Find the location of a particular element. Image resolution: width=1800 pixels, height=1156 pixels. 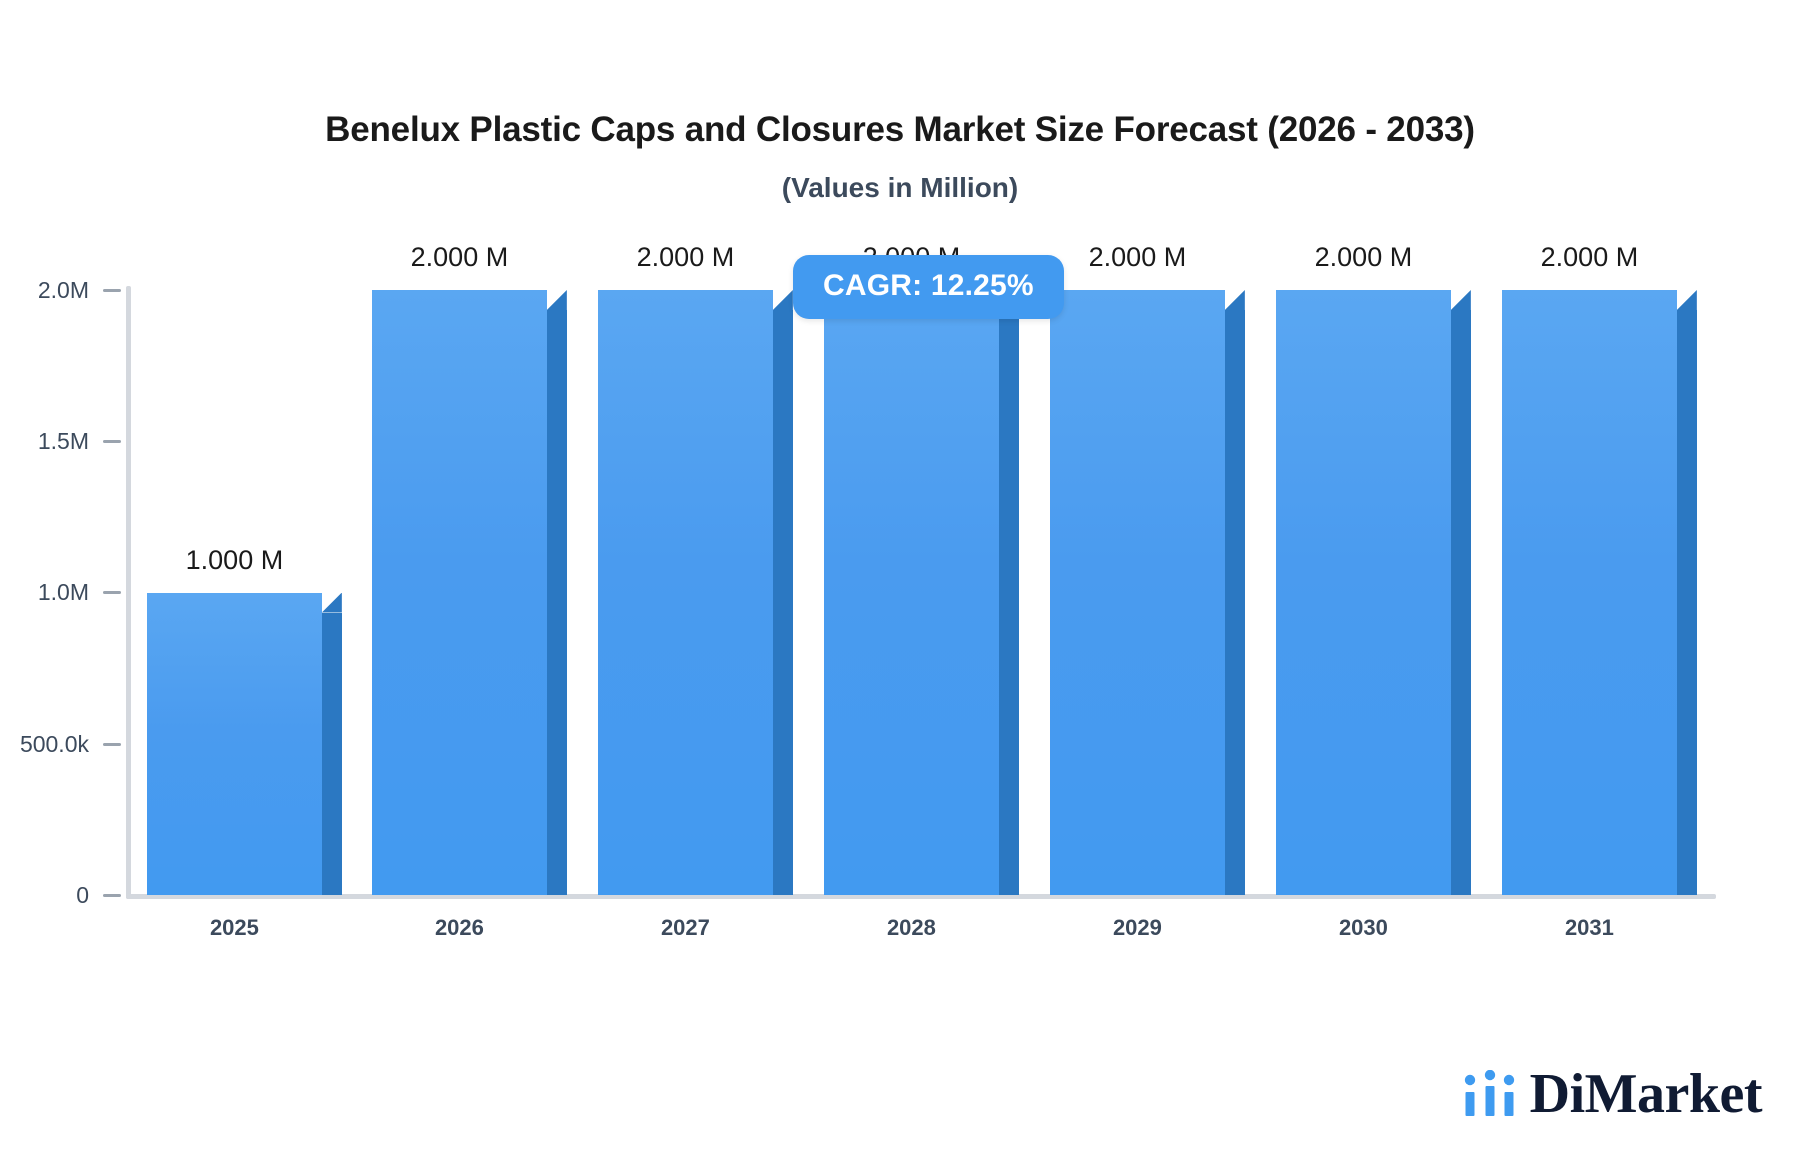

x-axis-label: 2026 is located at coordinates (459, 927).